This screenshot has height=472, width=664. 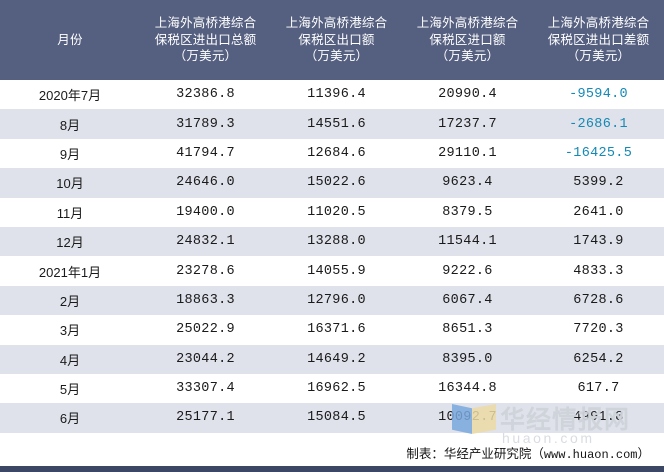 What do you see at coordinates (598, 124) in the screenshot?
I see `cell-balance: -2686.1` at bounding box center [598, 124].